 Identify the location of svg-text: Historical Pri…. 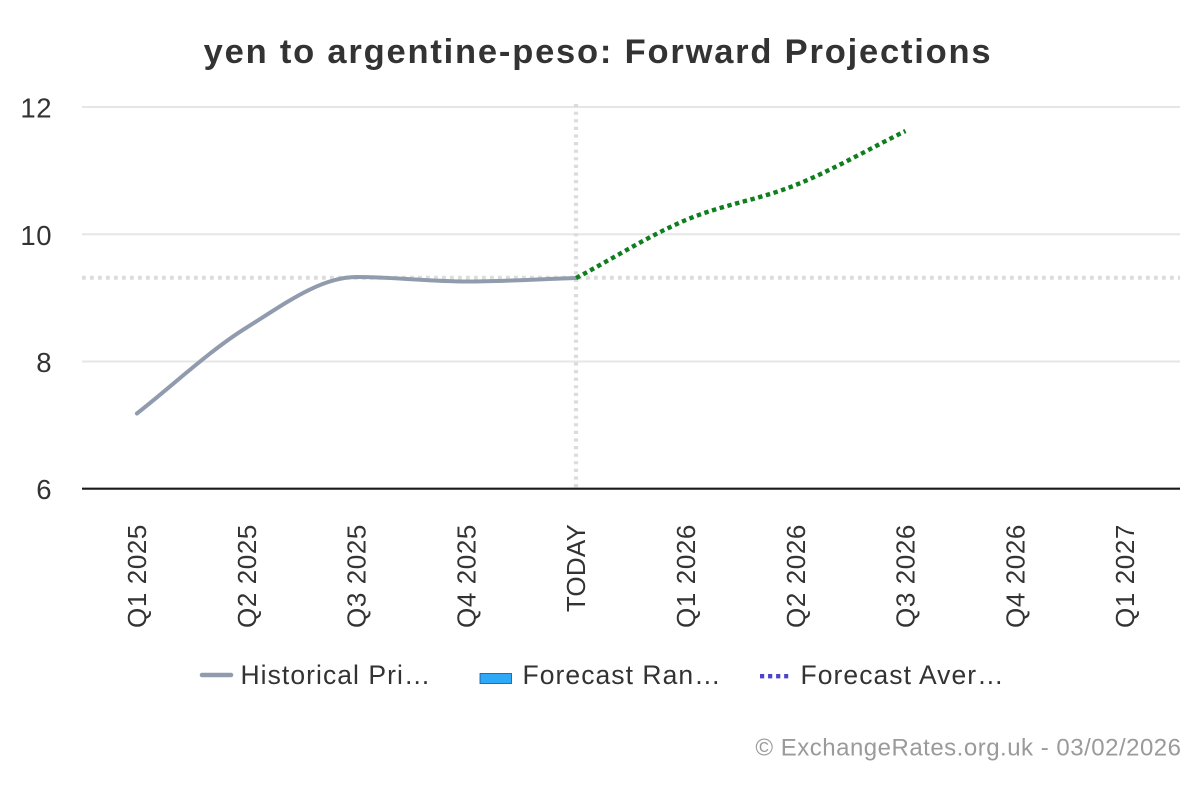
(336, 675).